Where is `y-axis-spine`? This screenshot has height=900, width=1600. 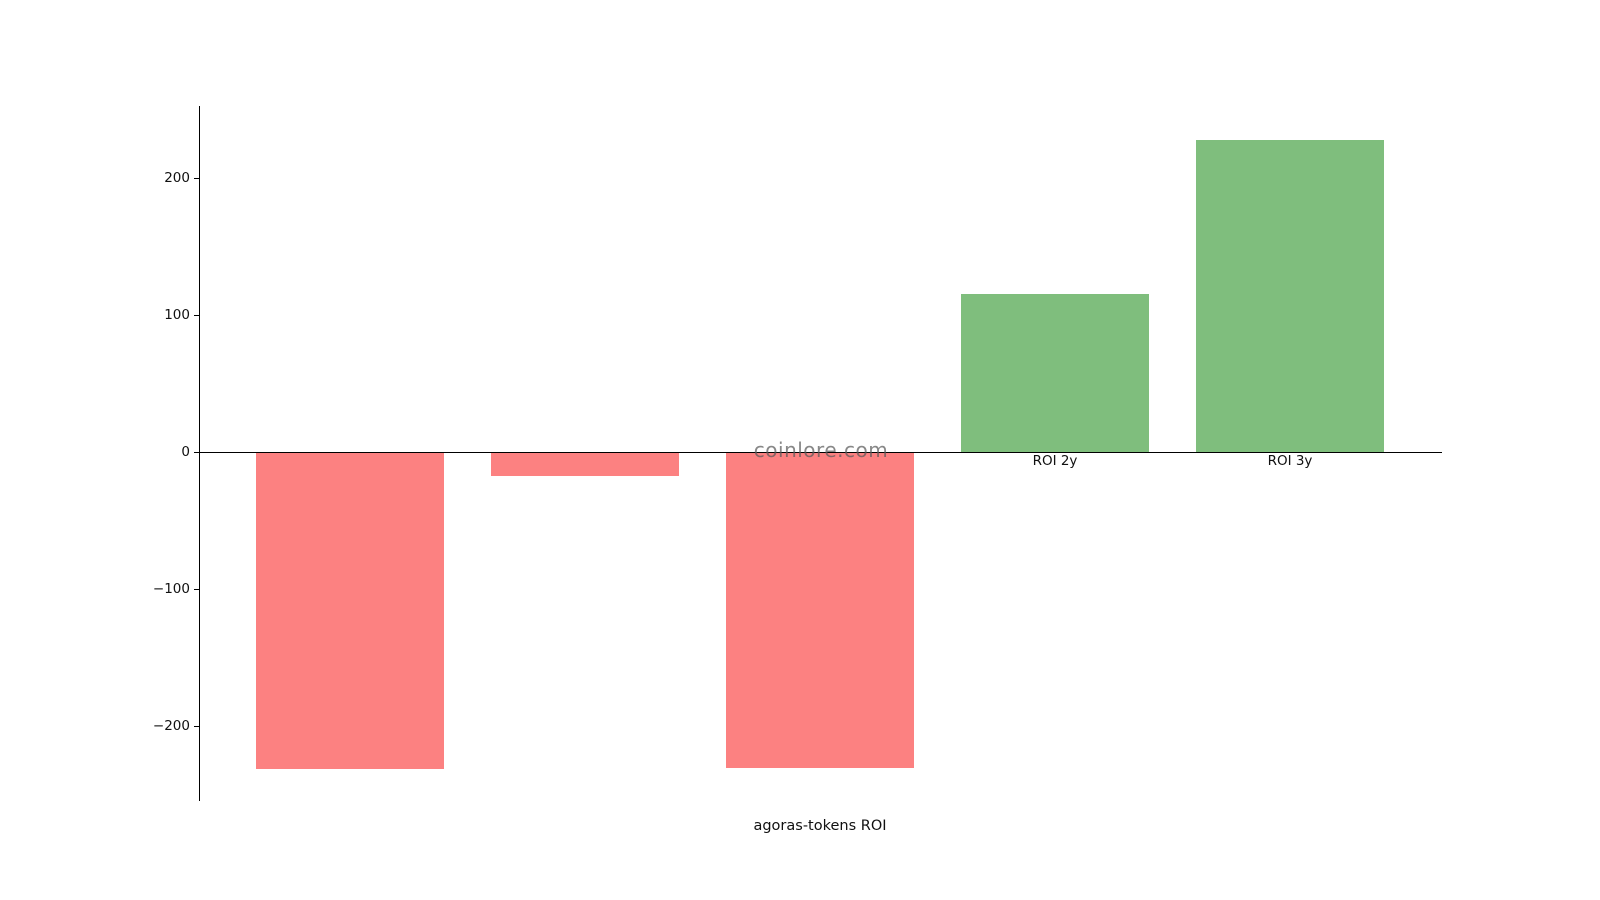
y-axis-spine is located at coordinates (199, 453).